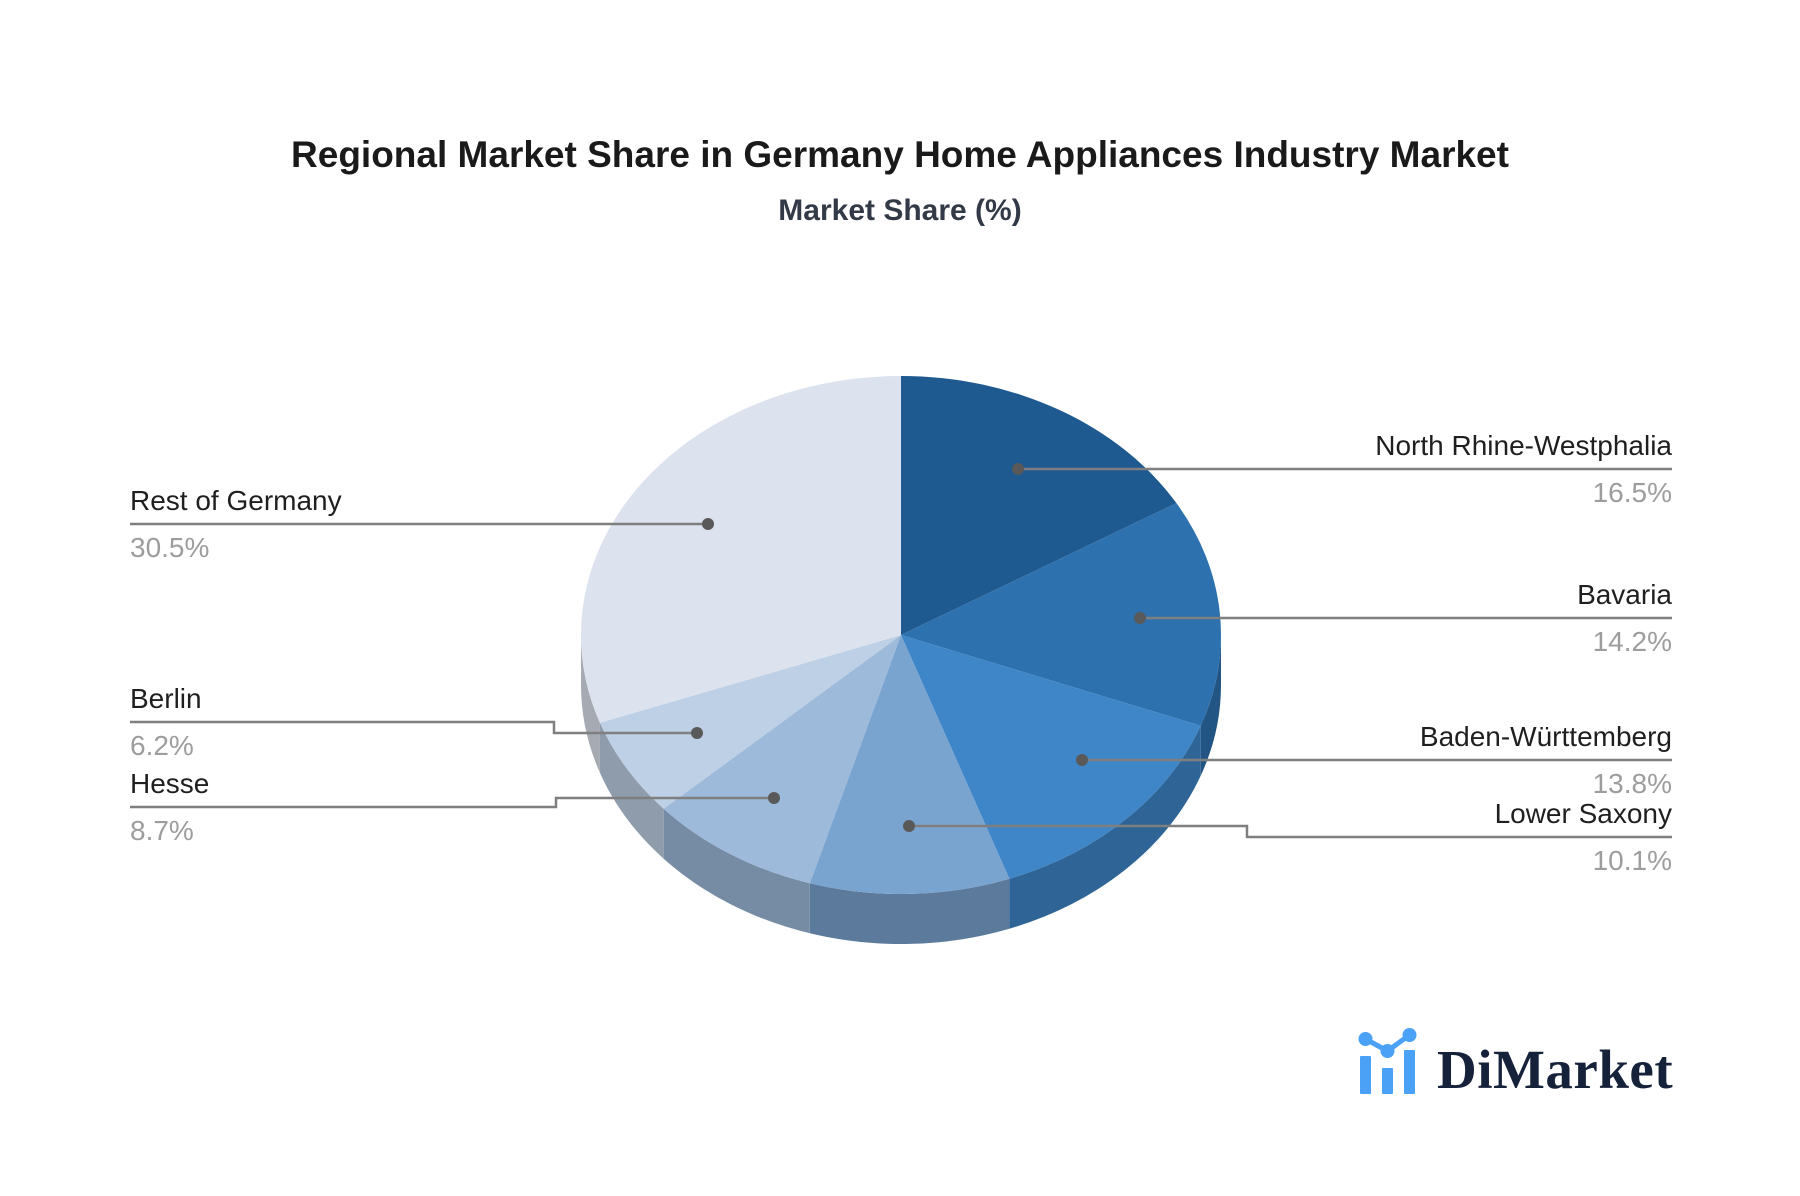 The width and height of the screenshot is (1800, 1196). I want to click on pie-slice-lower-saxony, so click(909, 764).